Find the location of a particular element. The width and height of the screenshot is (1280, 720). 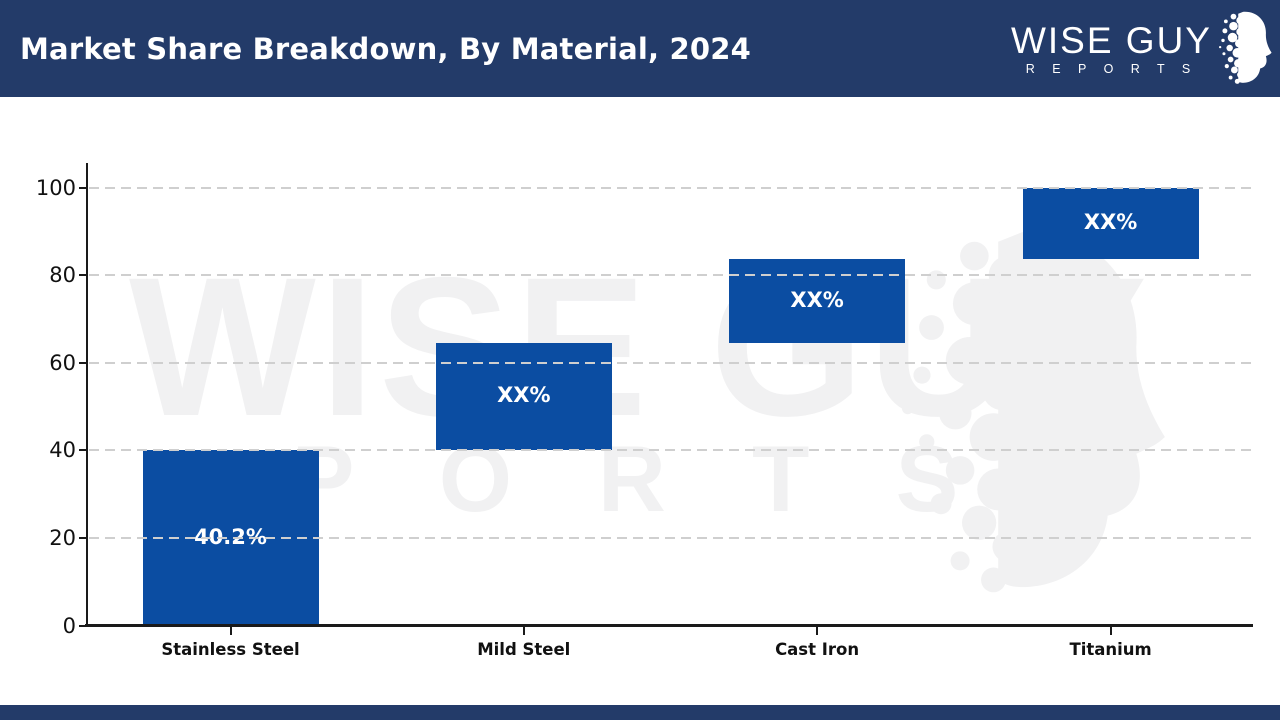

x-category-label-titanium: Titanium is located at coordinates (1110, 649).